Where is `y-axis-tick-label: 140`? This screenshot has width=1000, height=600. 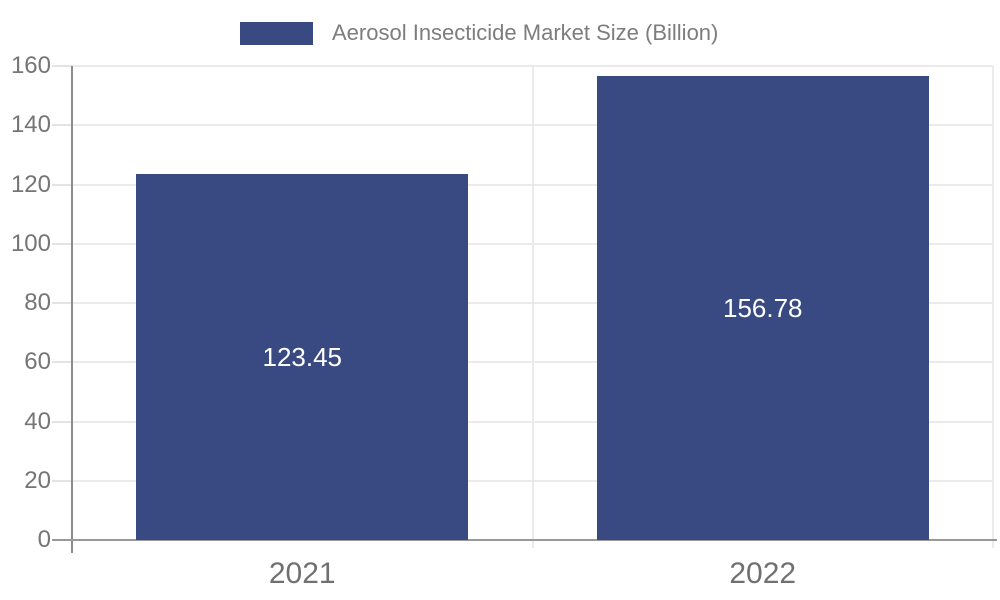 y-axis-tick-label: 140 is located at coordinates (30, 125).